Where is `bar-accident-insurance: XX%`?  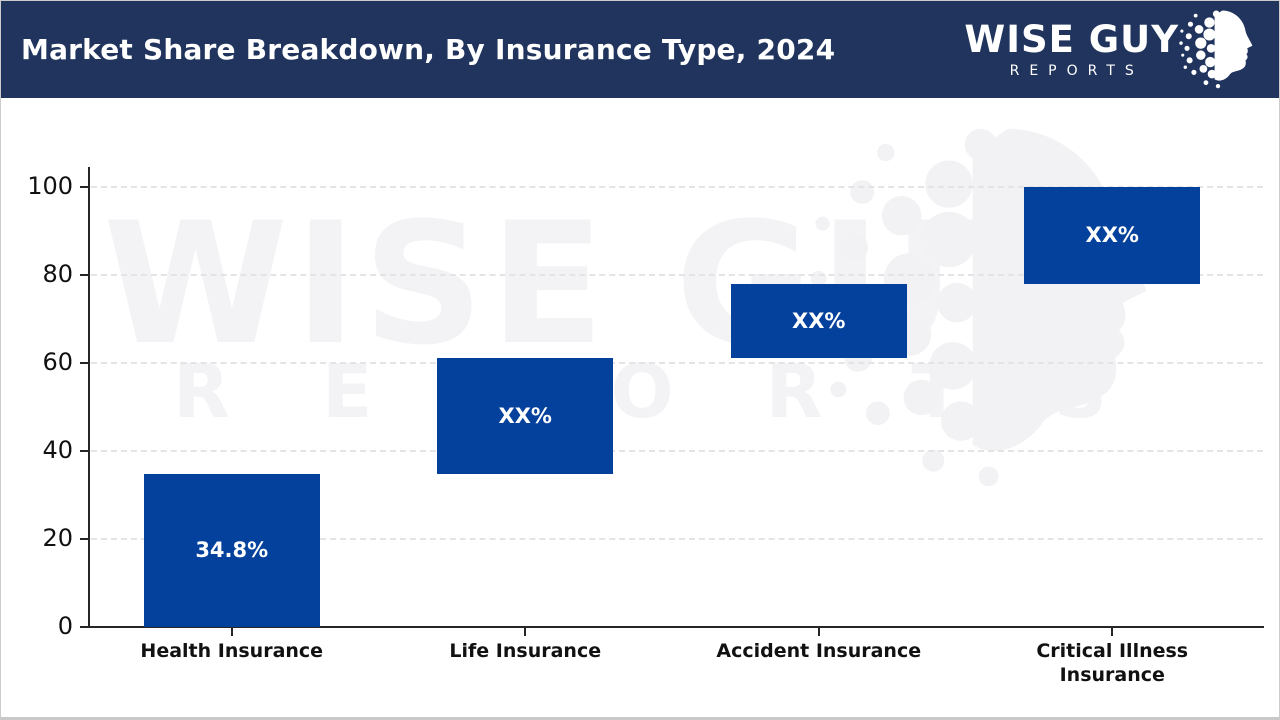
bar-accident-insurance: XX% is located at coordinates (818, 321).